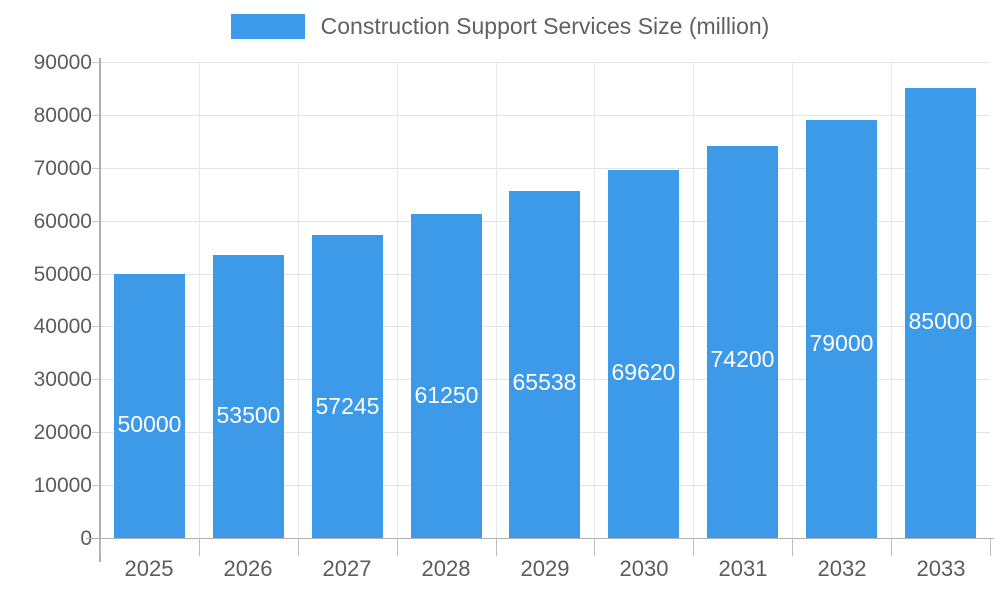 The height and width of the screenshot is (600, 1000). I want to click on x-axis-line, so click(540, 538).